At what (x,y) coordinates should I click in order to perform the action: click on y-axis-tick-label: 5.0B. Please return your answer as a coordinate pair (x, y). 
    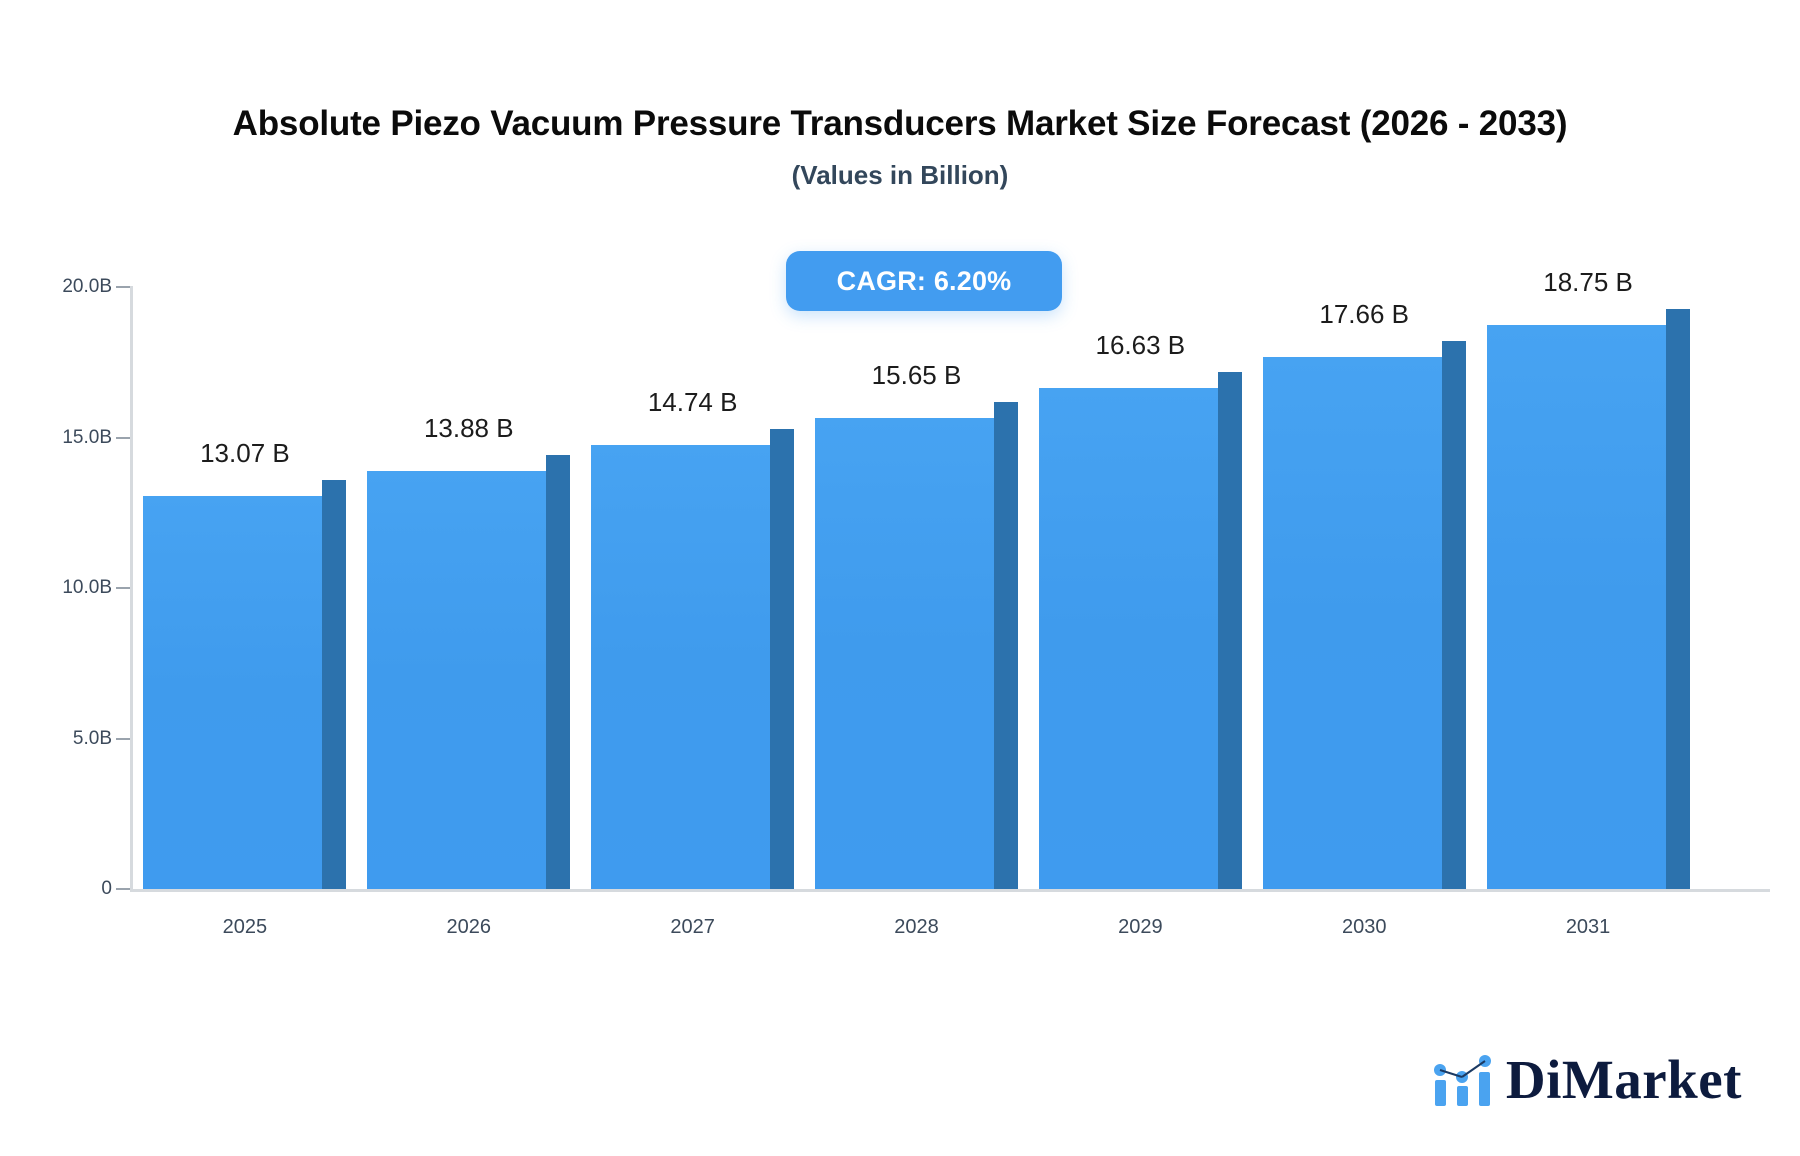
    Looking at the image, I should click on (92, 738).